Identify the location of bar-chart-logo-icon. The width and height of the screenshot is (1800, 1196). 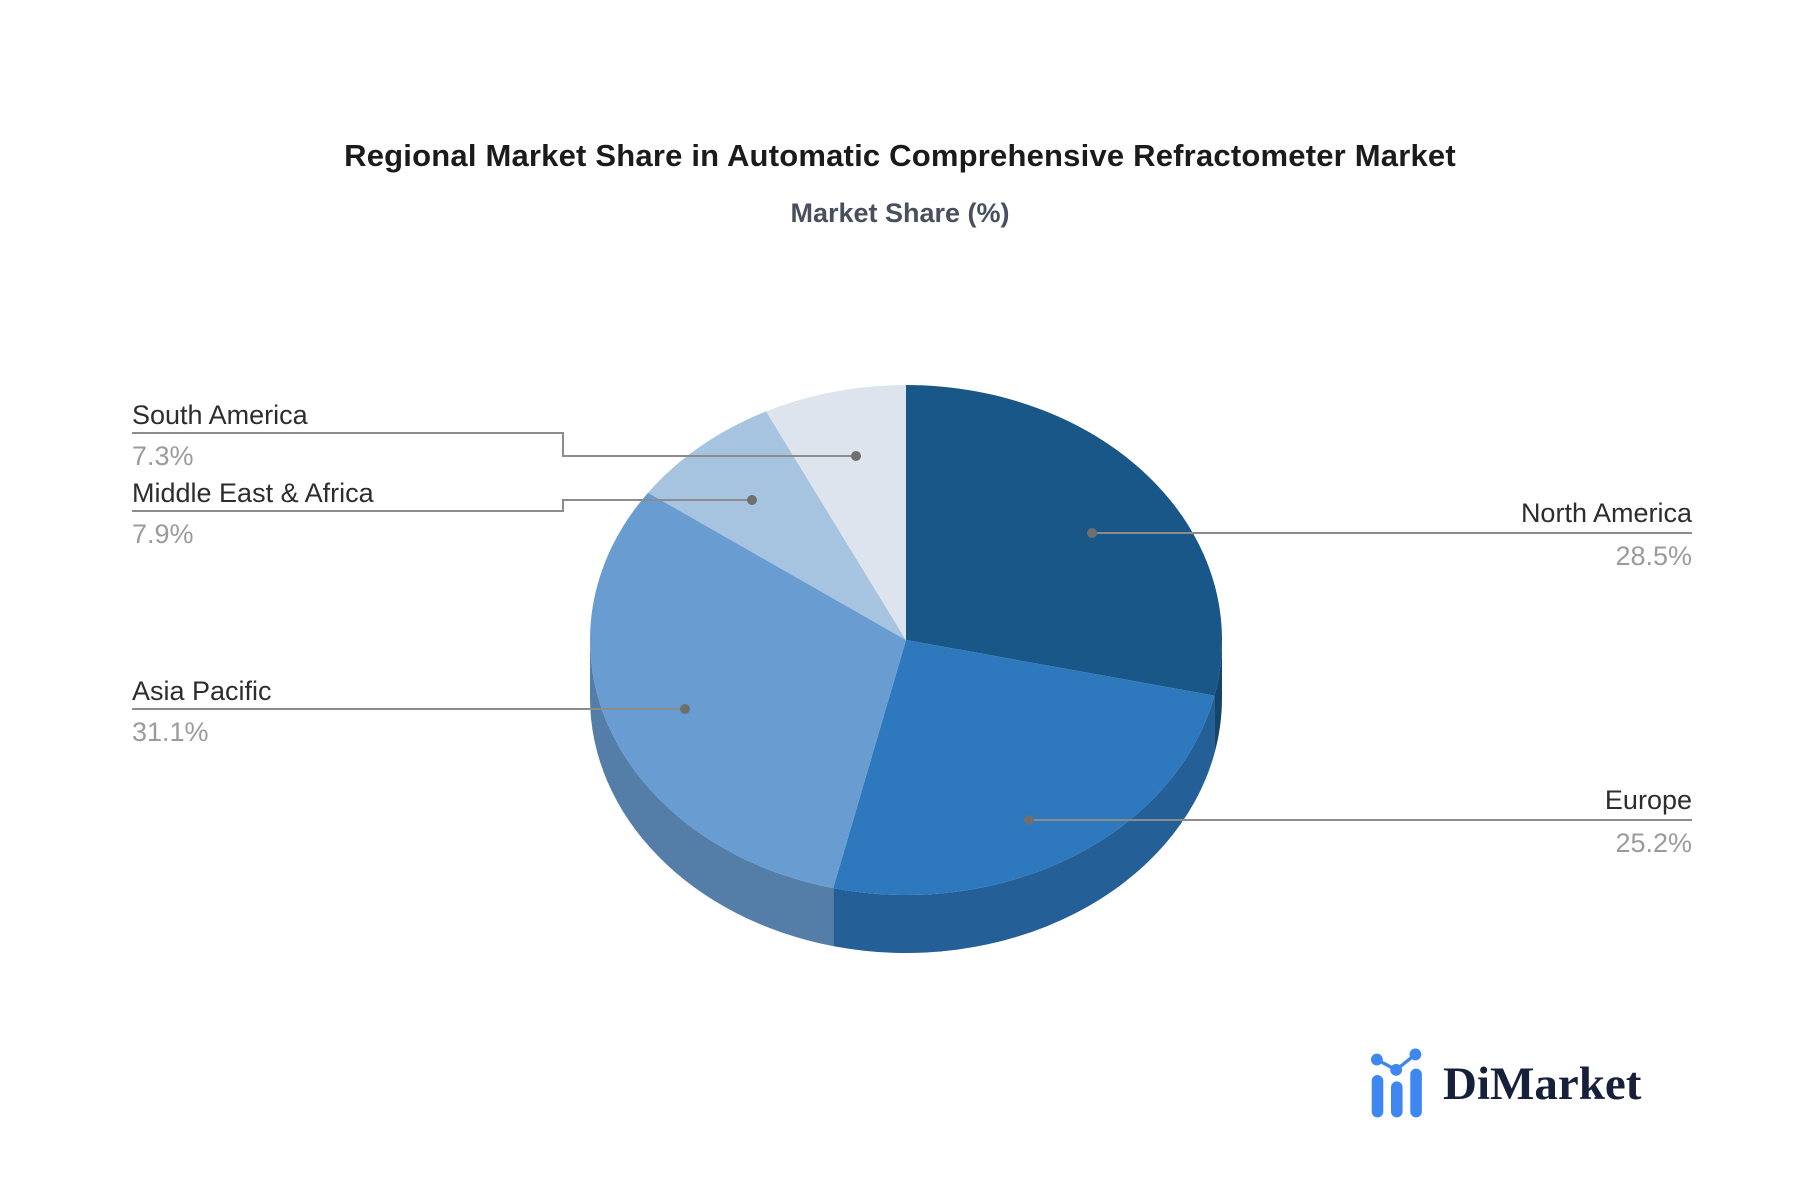
(1396, 1083).